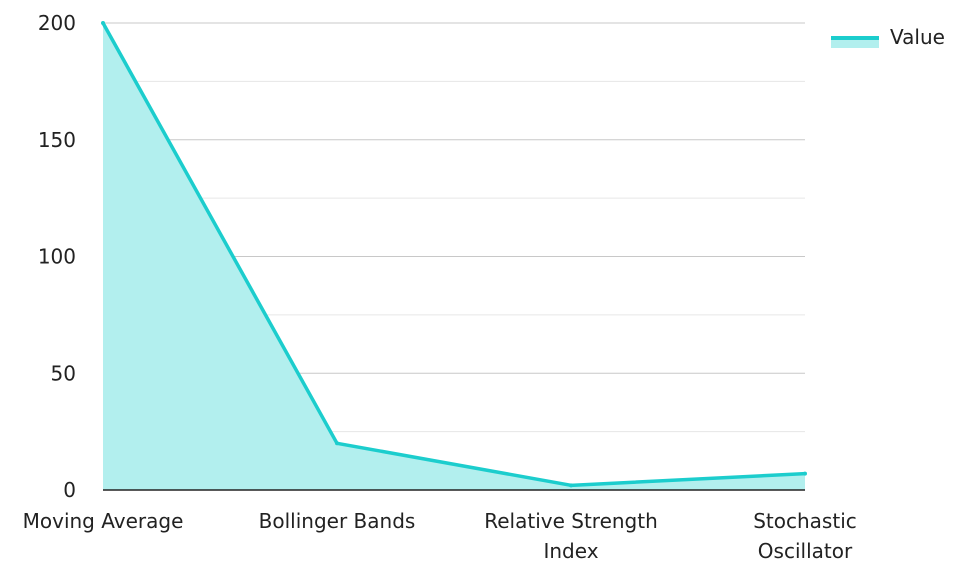  What do you see at coordinates (63, 373) in the screenshot?
I see `y-tick-label: 50` at bounding box center [63, 373].